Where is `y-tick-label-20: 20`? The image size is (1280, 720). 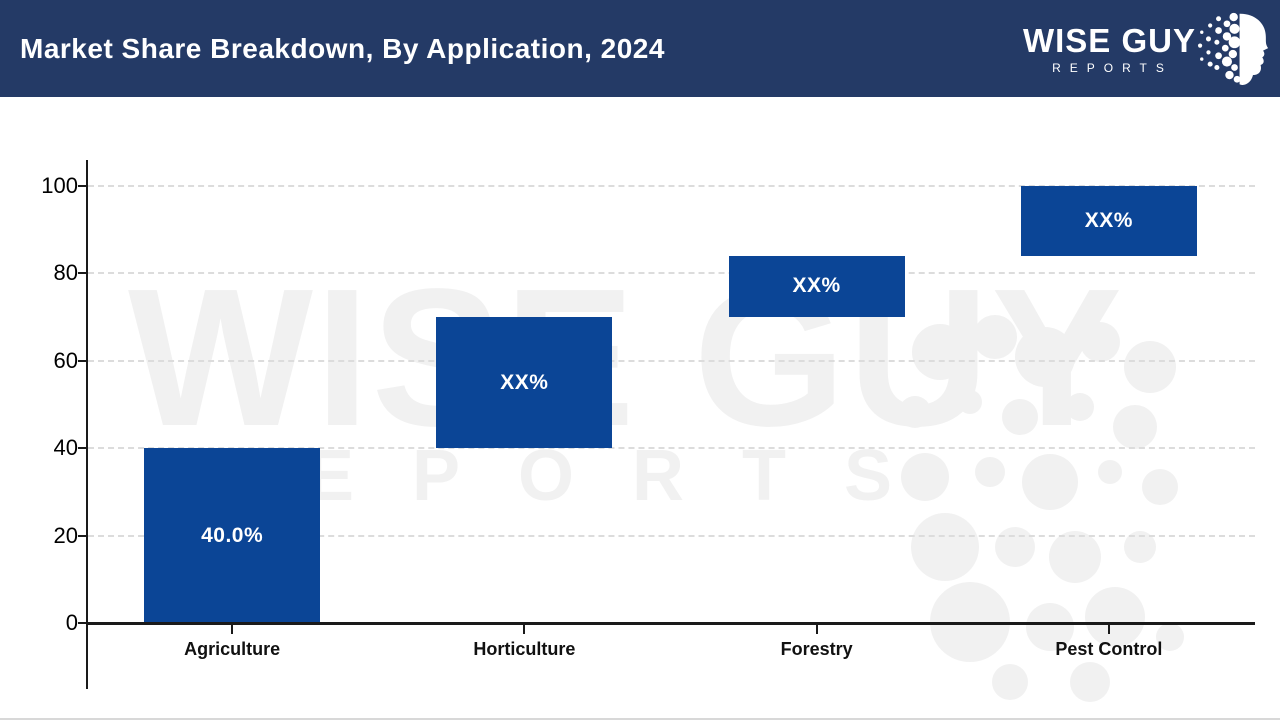 y-tick-label-20: 20 is located at coordinates (65, 535).